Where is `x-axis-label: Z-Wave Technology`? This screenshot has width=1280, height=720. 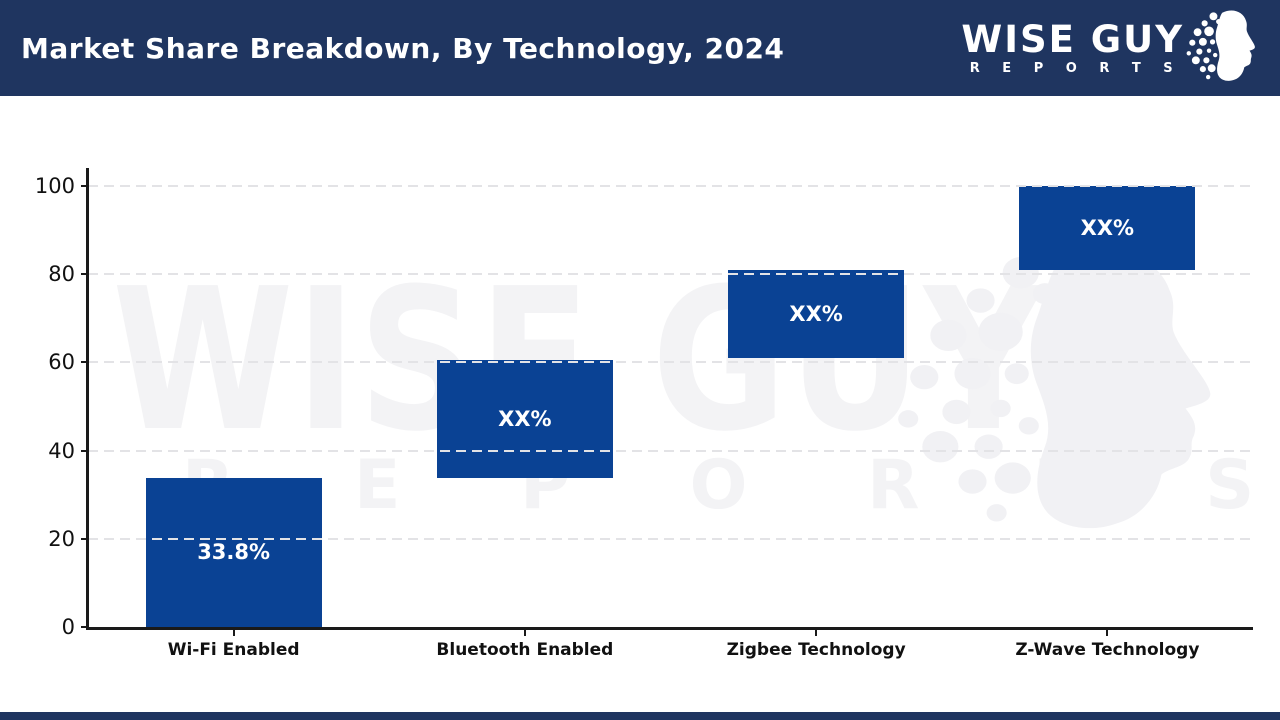
x-axis-label: Z-Wave Technology is located at coordinates (1107, 650).